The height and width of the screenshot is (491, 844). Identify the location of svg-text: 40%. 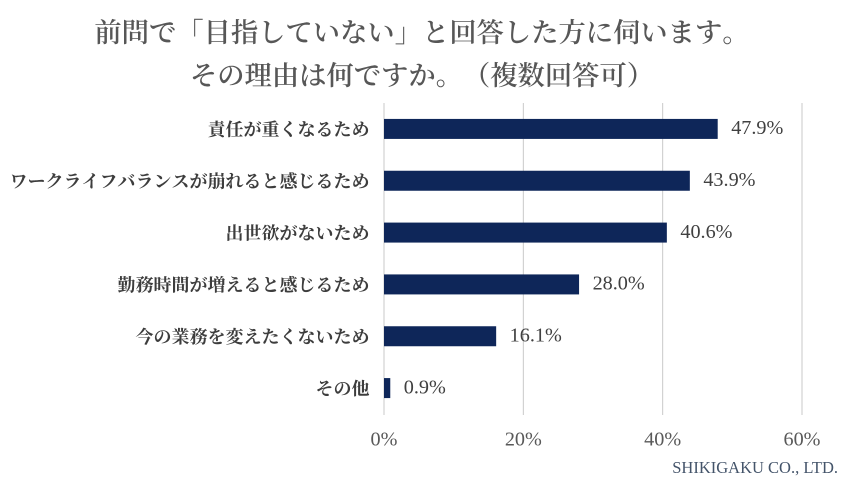
(662, 440).